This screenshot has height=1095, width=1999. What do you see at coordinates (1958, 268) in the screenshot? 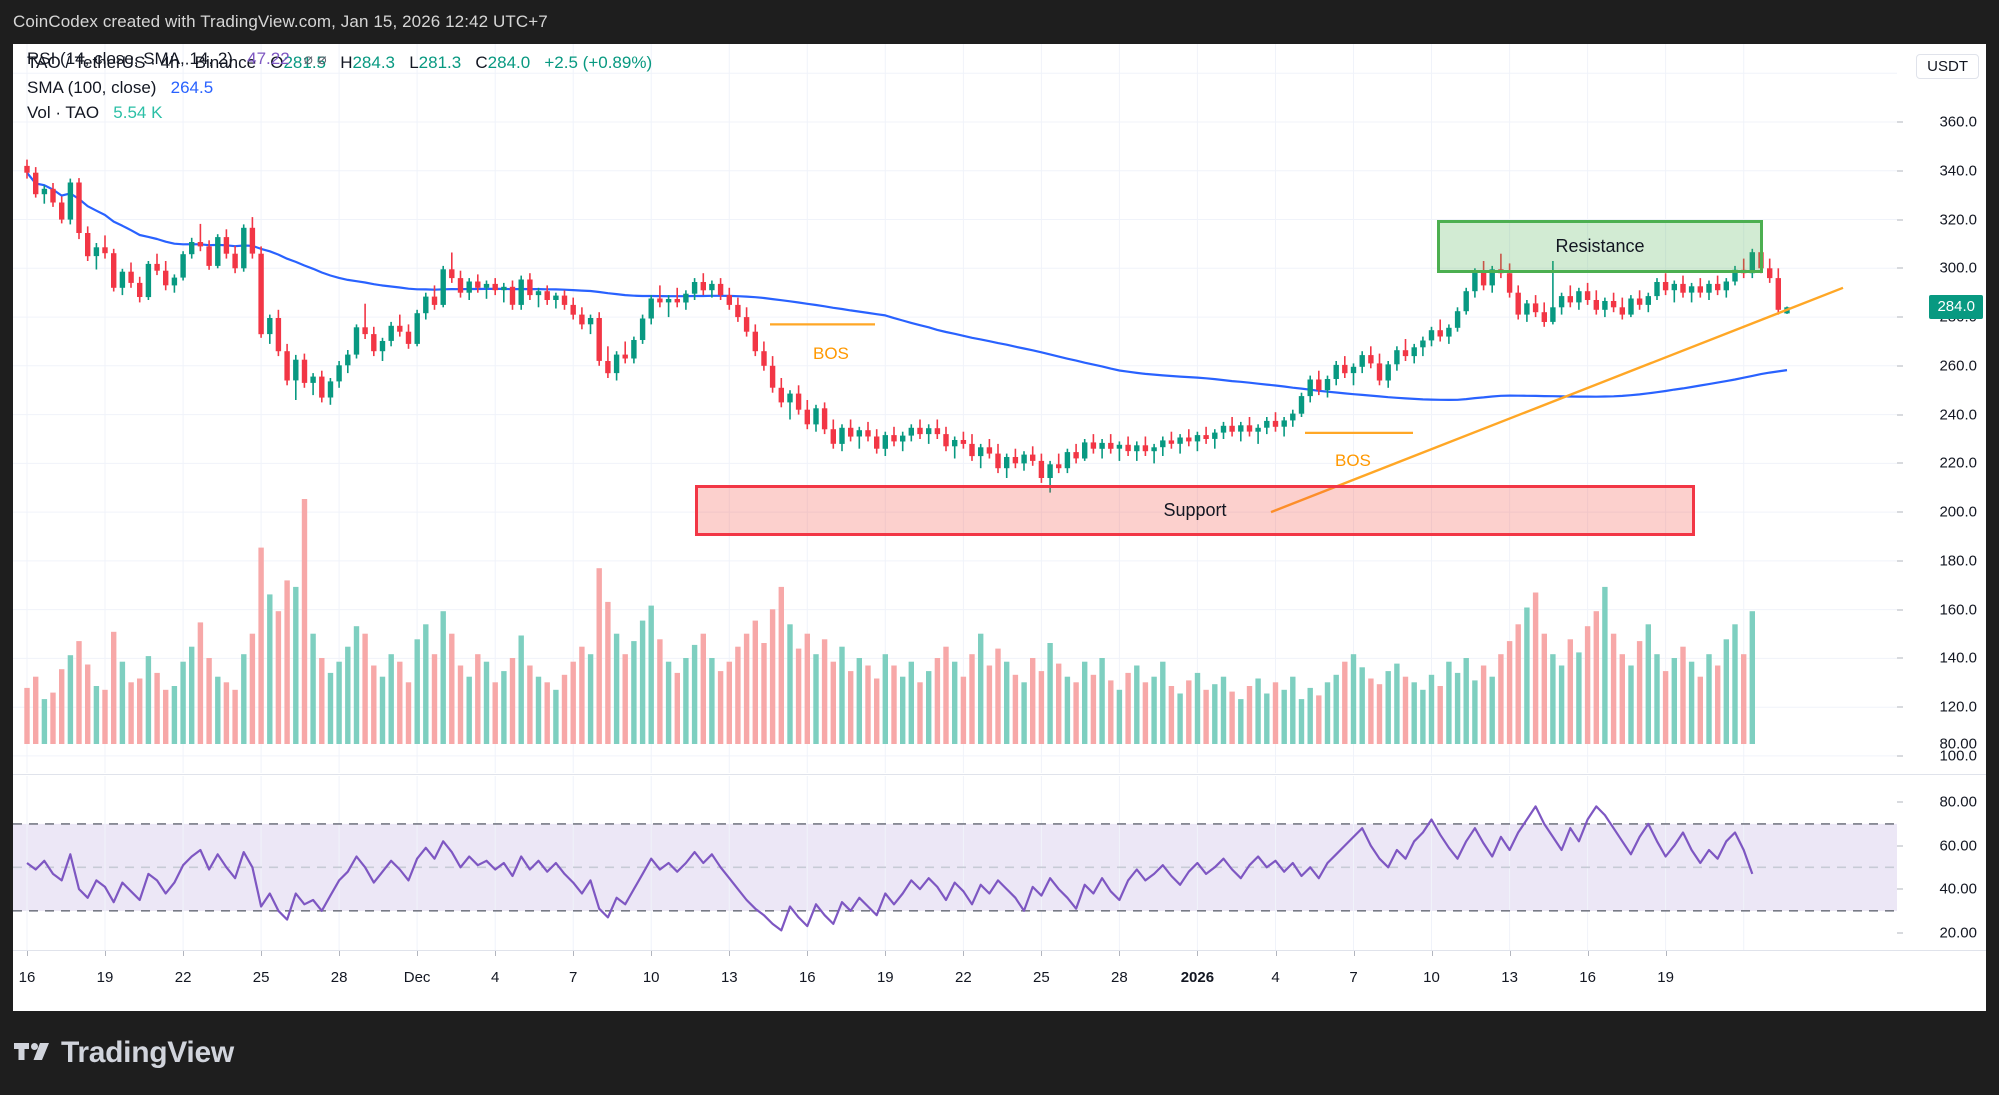
I see `price-axis-tick-label: 300.0` at bounding box center [1958, 268].